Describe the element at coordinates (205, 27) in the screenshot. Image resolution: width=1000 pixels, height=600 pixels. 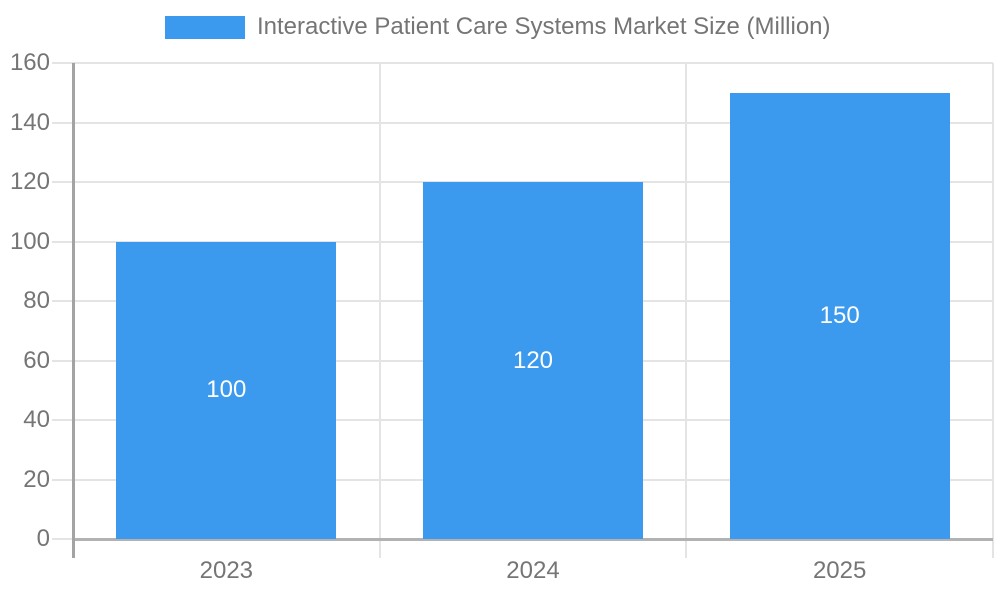
I see `legend-swatch` at that location.